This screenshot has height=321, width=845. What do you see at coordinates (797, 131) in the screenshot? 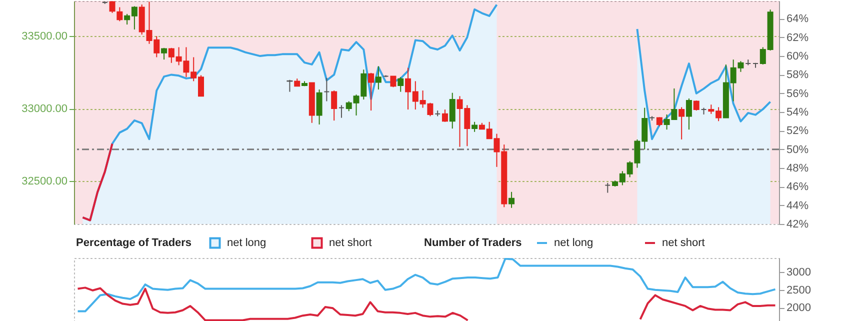
I see `y2-tick-label: 52%` at bounding box center [797, 131].